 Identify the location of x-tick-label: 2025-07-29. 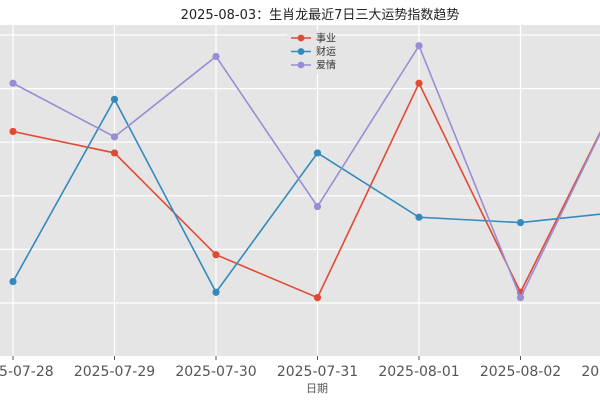
(114, 372).